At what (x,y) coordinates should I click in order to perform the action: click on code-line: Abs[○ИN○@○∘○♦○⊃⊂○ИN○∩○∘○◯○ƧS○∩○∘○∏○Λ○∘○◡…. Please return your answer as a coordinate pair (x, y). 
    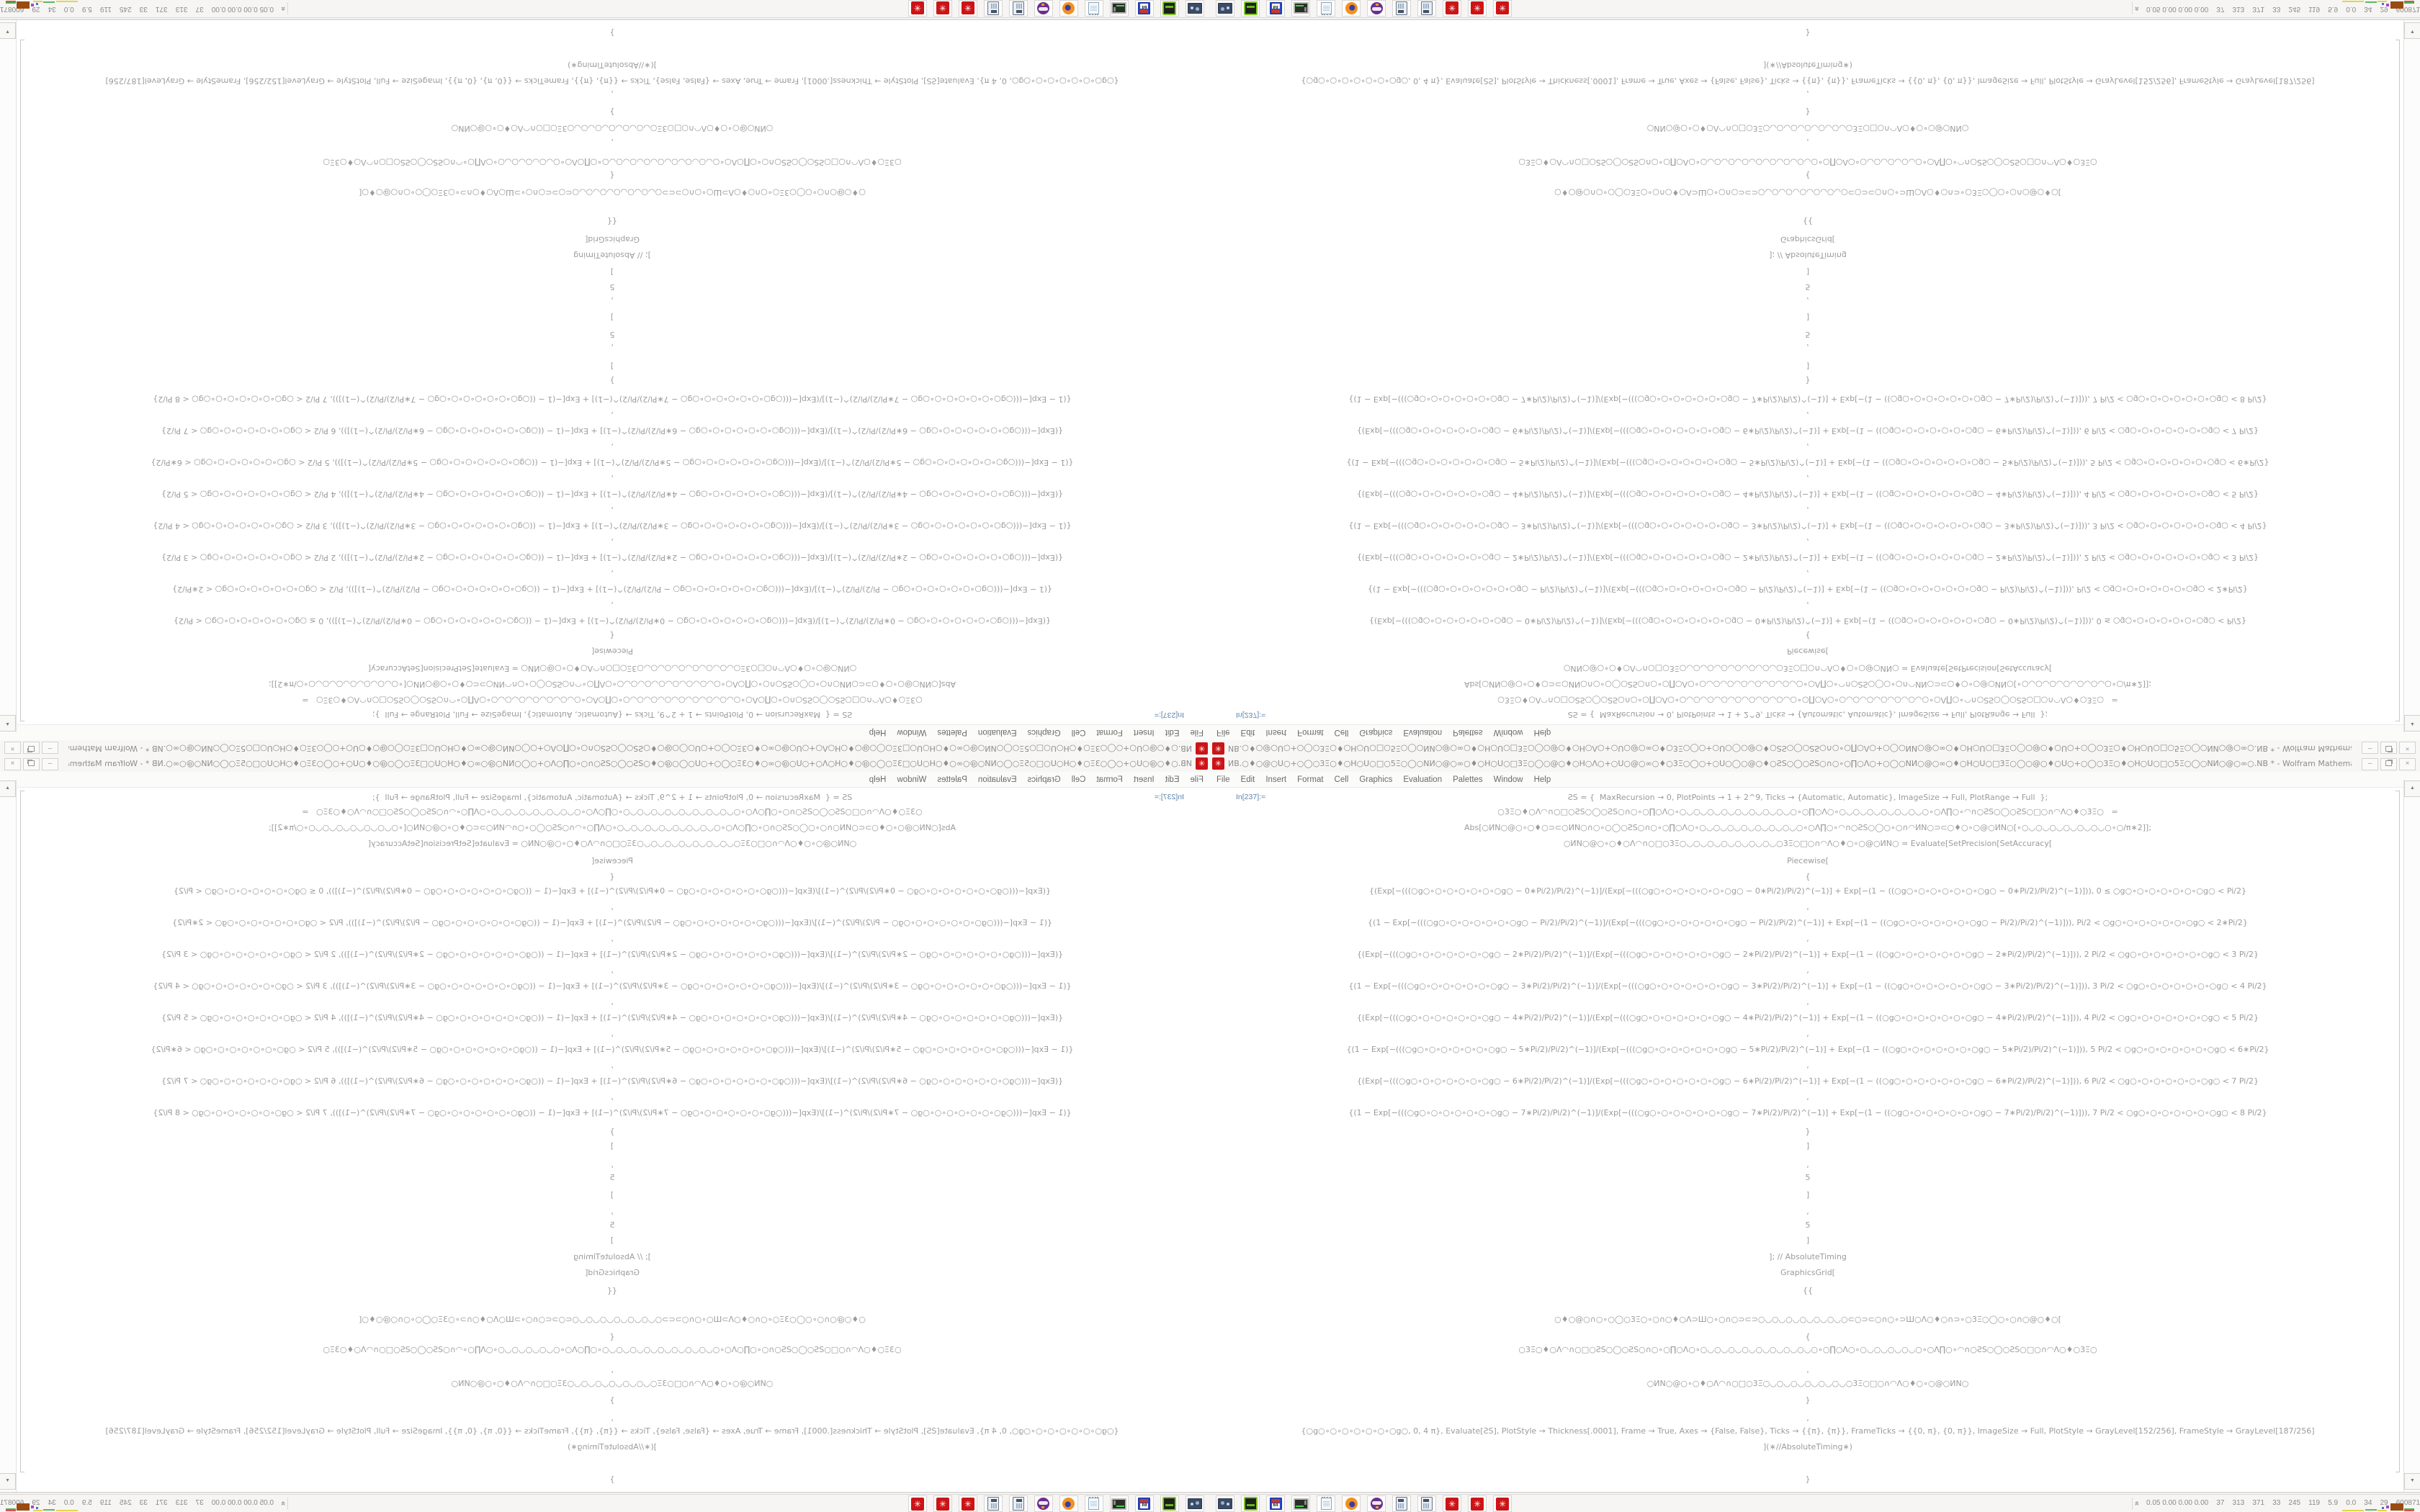
    Looking at the image, I should click on (1808, 684).